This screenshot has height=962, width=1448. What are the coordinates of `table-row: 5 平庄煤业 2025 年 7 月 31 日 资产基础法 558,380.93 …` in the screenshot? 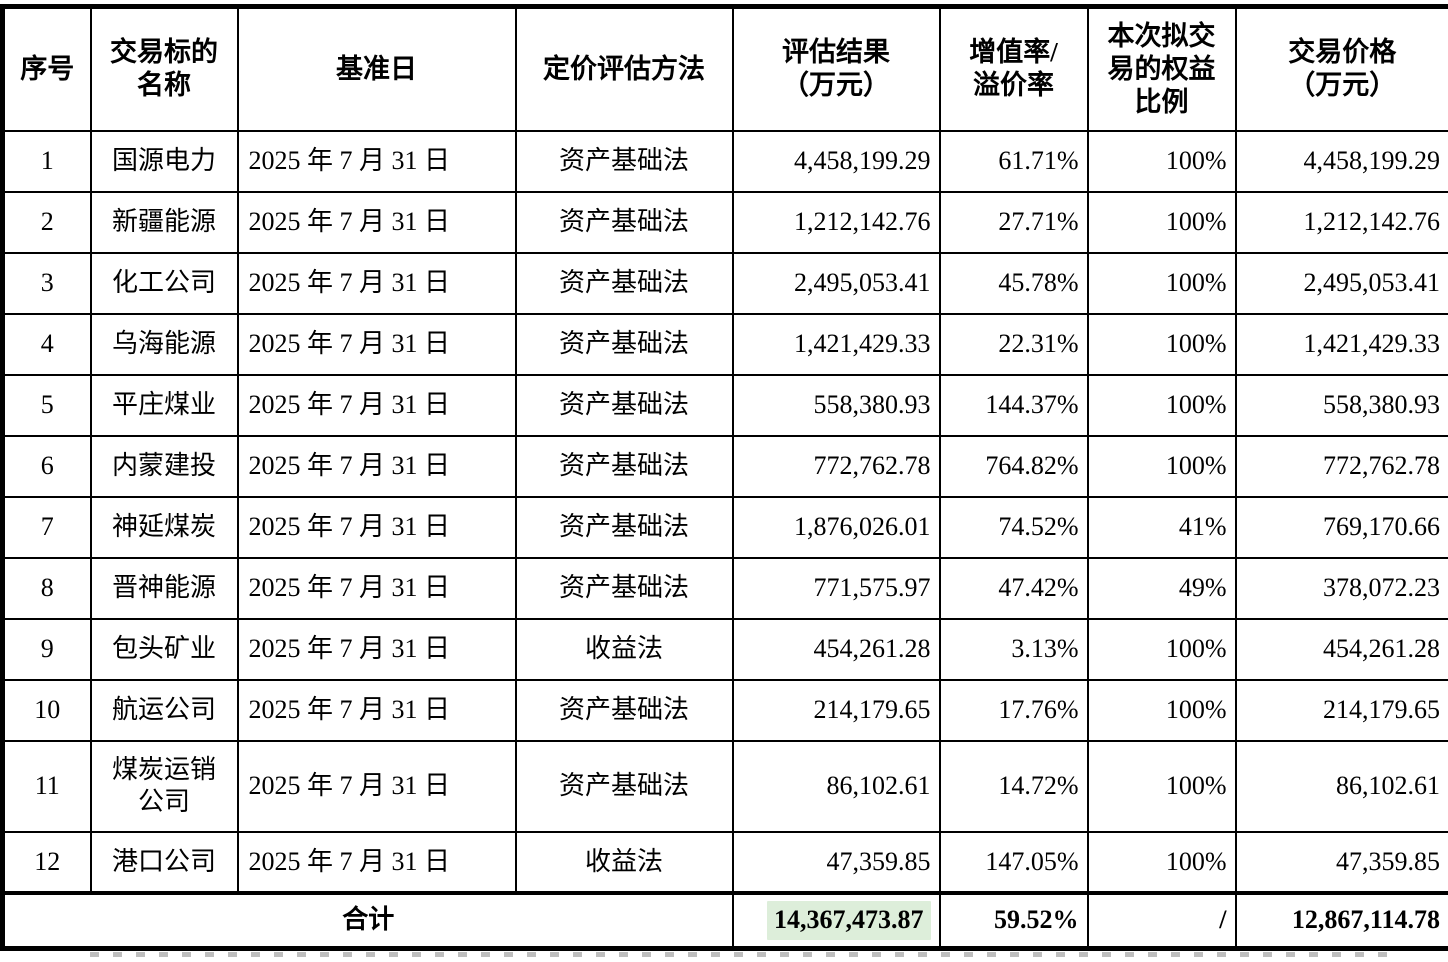 It's located at (724, 405).